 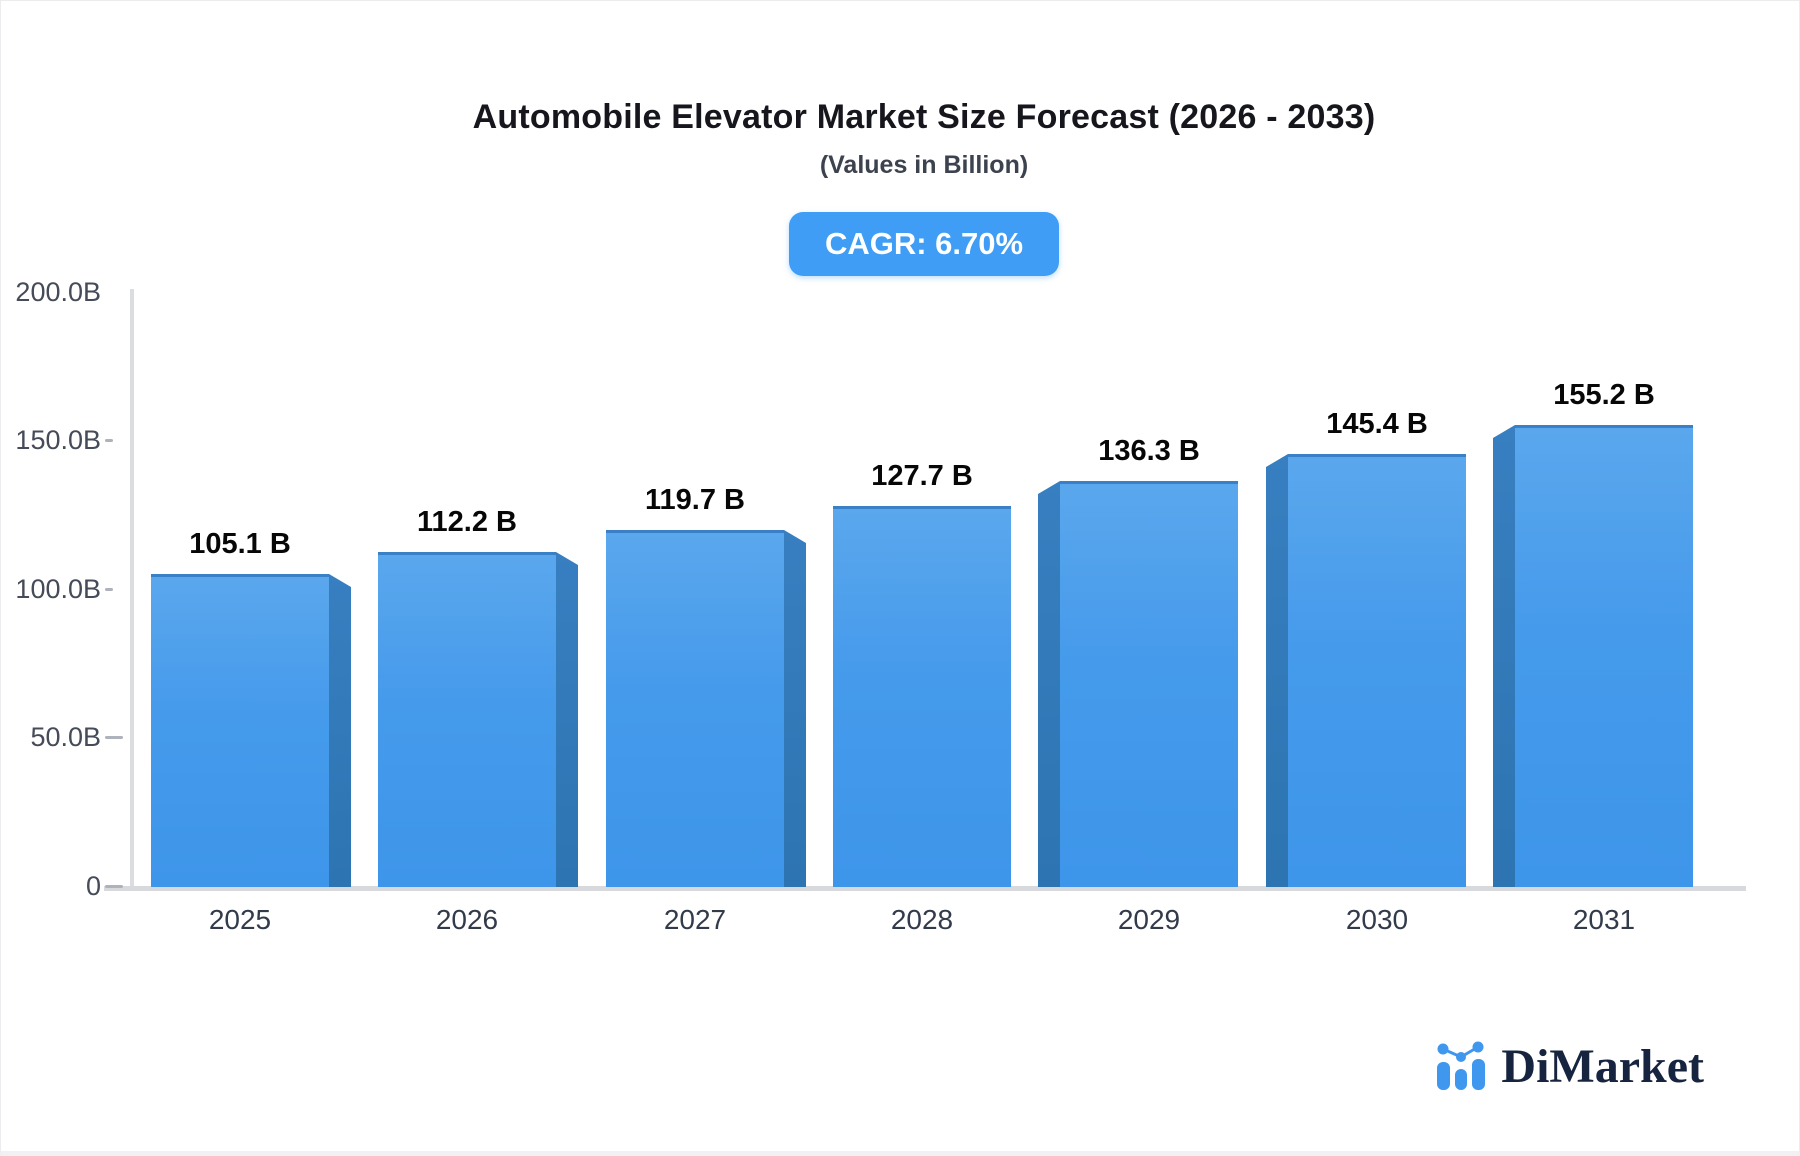 I want to click on y-axis-label: 200.0B, so click(x=58, y=292).